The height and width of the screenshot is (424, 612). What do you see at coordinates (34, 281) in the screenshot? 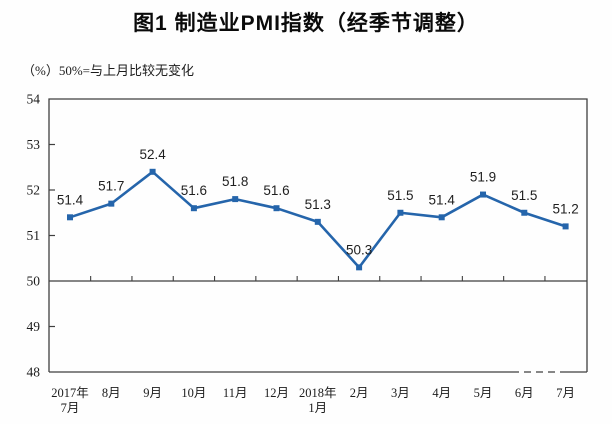
I see `y-tick-label: 50` at bounding box center [34, 281].